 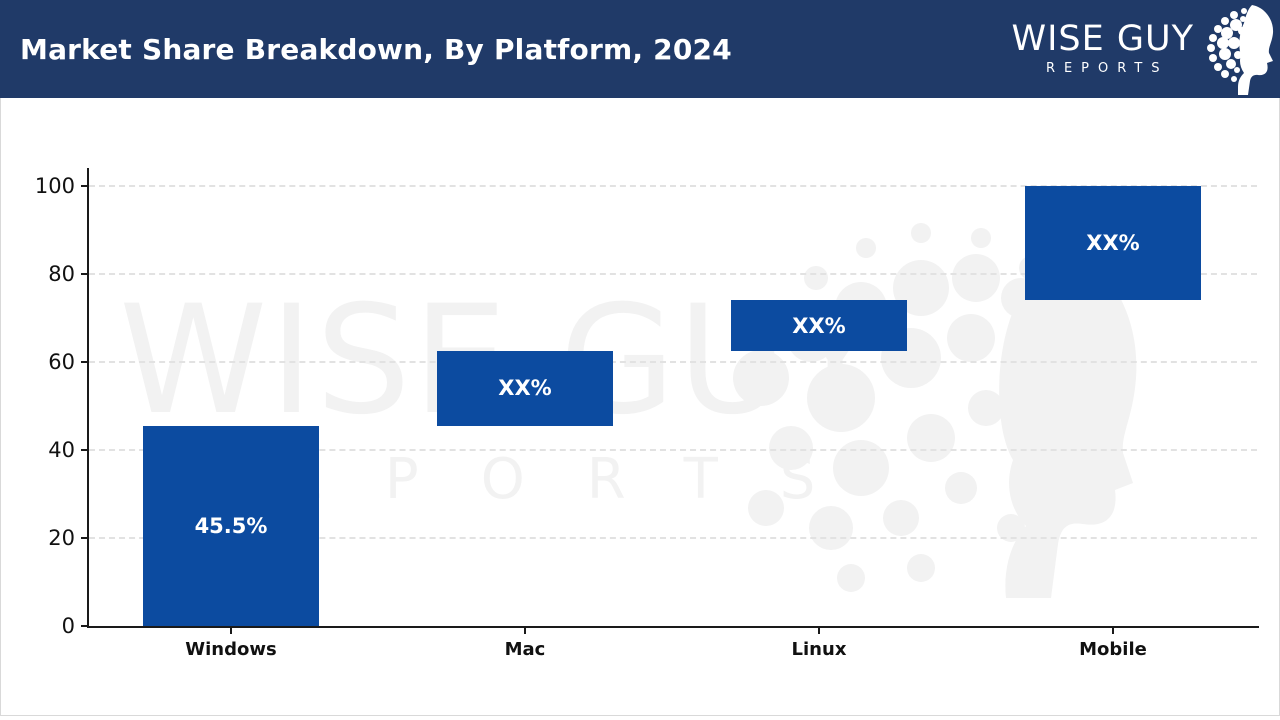 I want to click on y-tick-label-20: 20, so click(x=61, y=538).